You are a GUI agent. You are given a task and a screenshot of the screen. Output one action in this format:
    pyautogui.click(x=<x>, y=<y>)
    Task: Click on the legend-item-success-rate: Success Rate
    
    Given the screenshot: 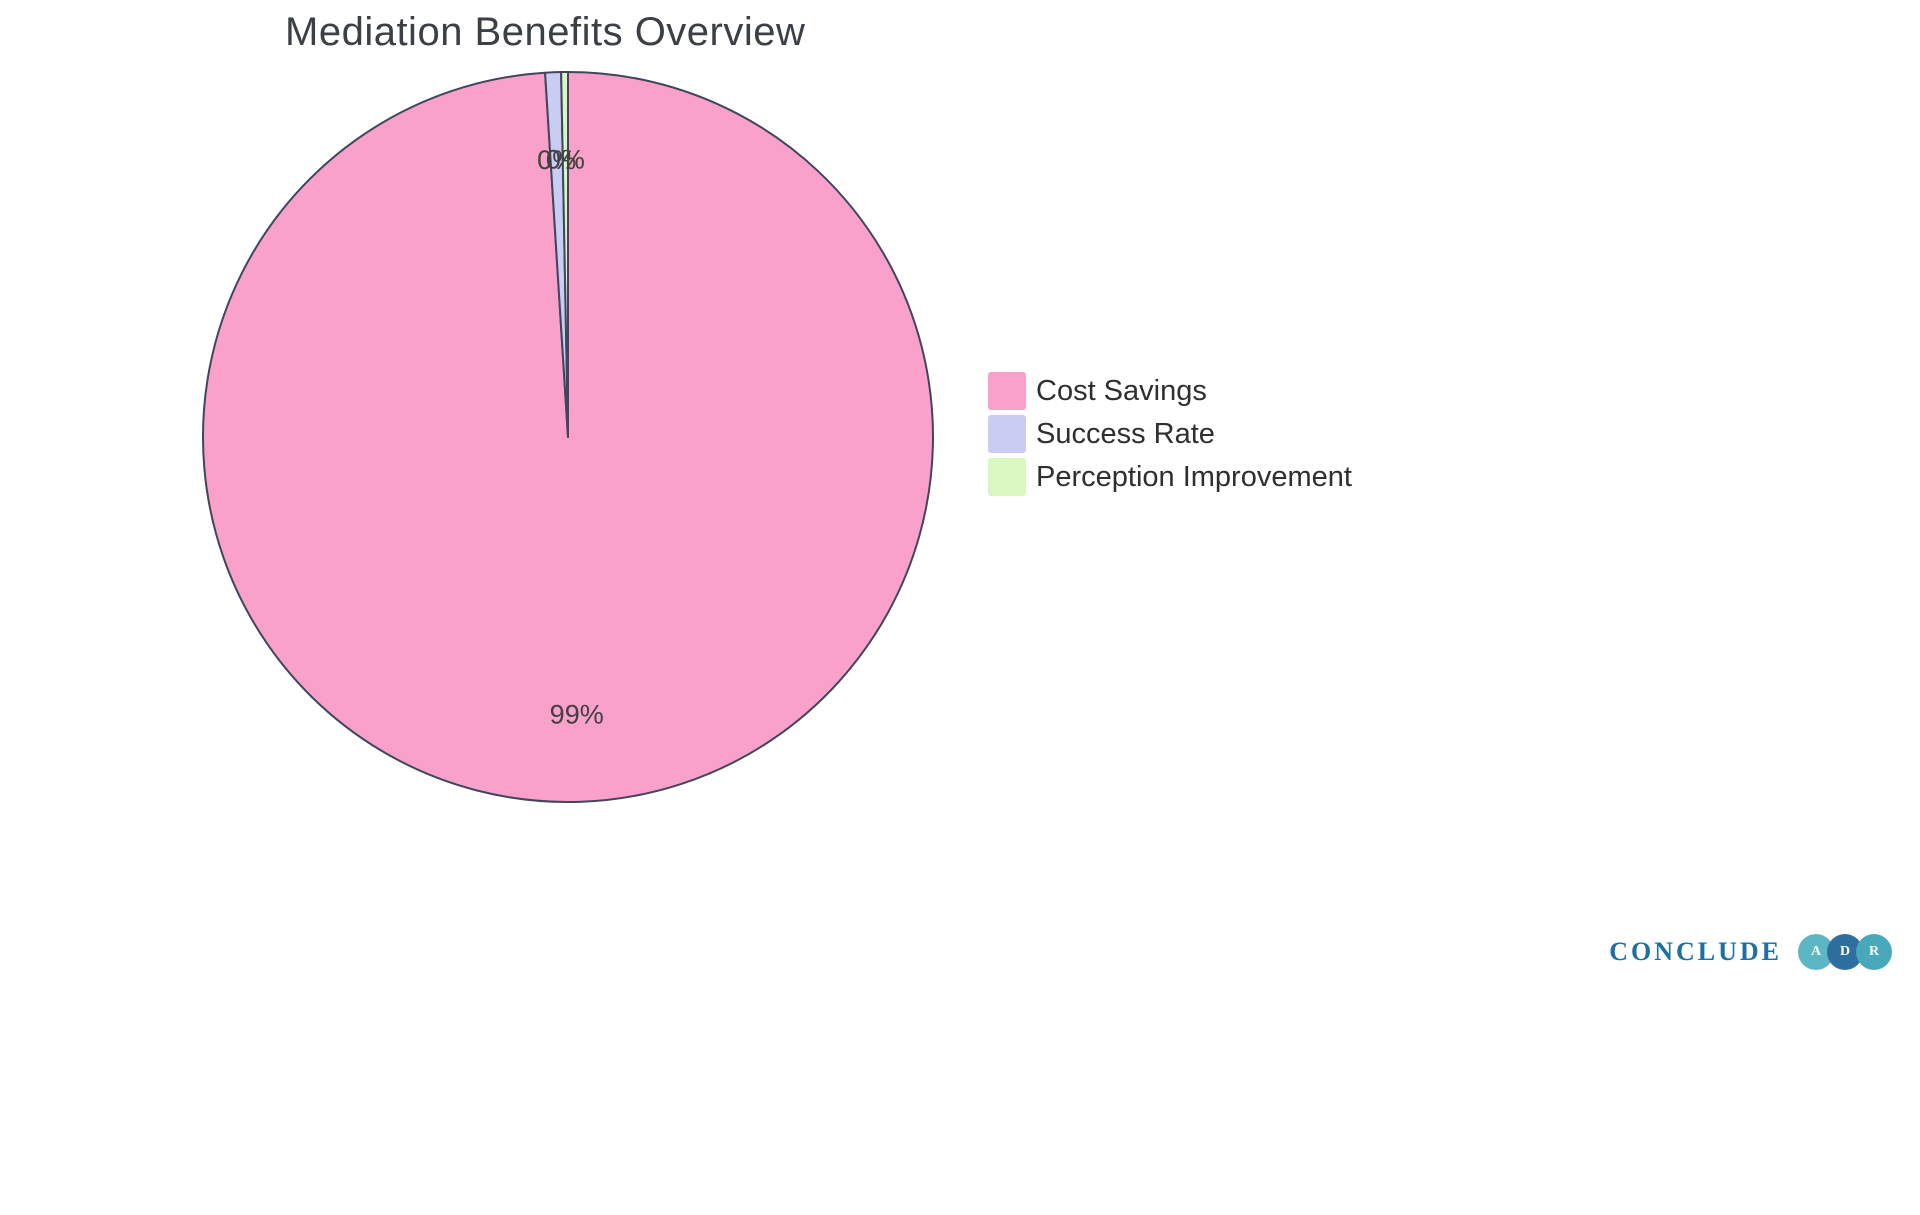 What is the action you would take?
    pyautogui.click(x=1170, y=434)
    